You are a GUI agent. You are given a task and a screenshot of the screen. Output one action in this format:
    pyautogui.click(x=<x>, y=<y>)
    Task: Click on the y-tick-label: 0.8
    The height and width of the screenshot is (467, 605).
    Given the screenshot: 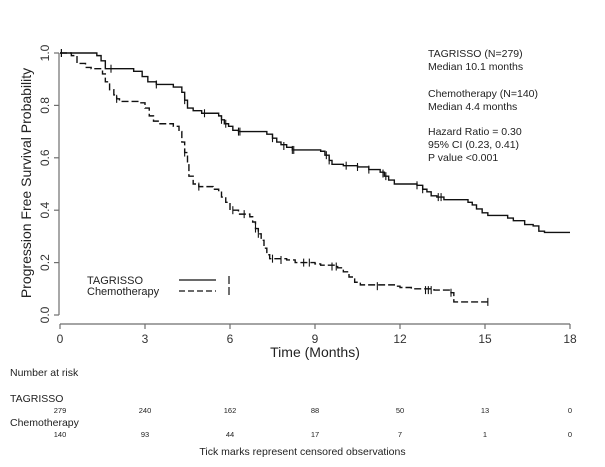 What is the action you would take?
    pyautogui.click(x=45, y=105)
    